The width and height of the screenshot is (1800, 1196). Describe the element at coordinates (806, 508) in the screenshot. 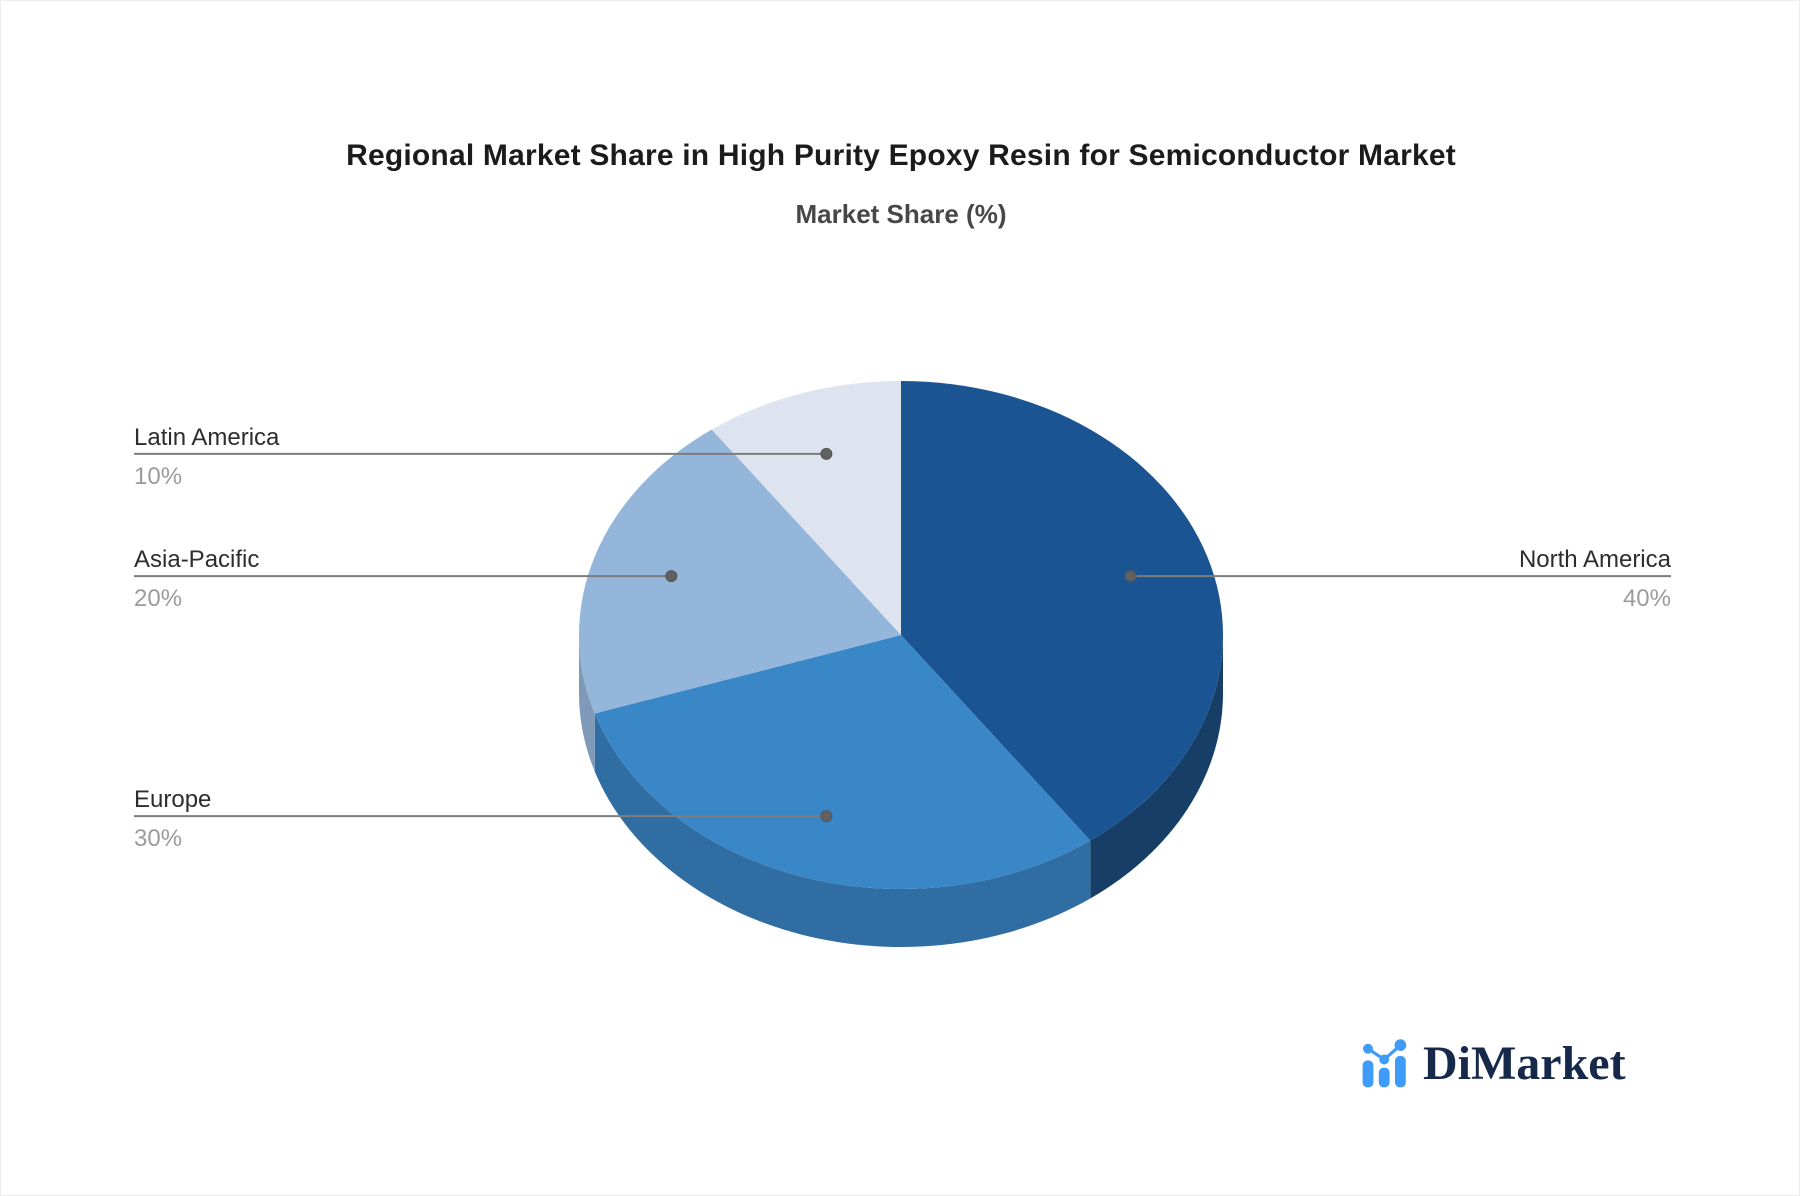

I see `pie-slice-latin-america` at that location.